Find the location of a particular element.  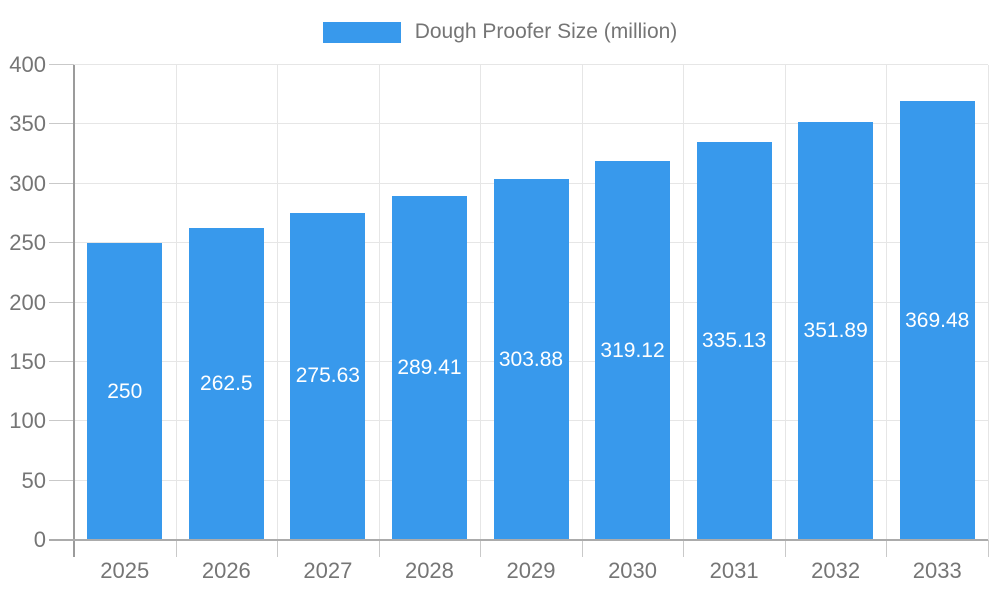

x-axis-line is located at coordinates (518, 540).